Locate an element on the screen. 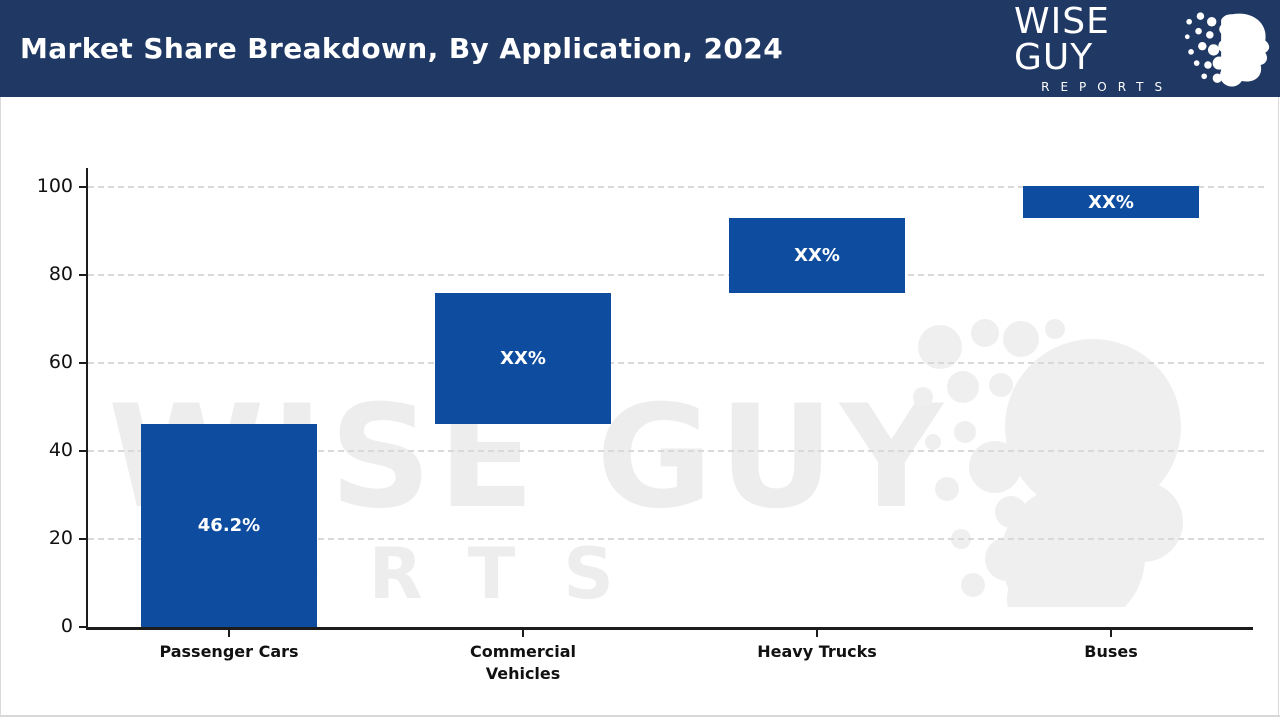 This screenshot has width=1280, height=720. bar-buses: XX% is located at coordinates (1111, 202).